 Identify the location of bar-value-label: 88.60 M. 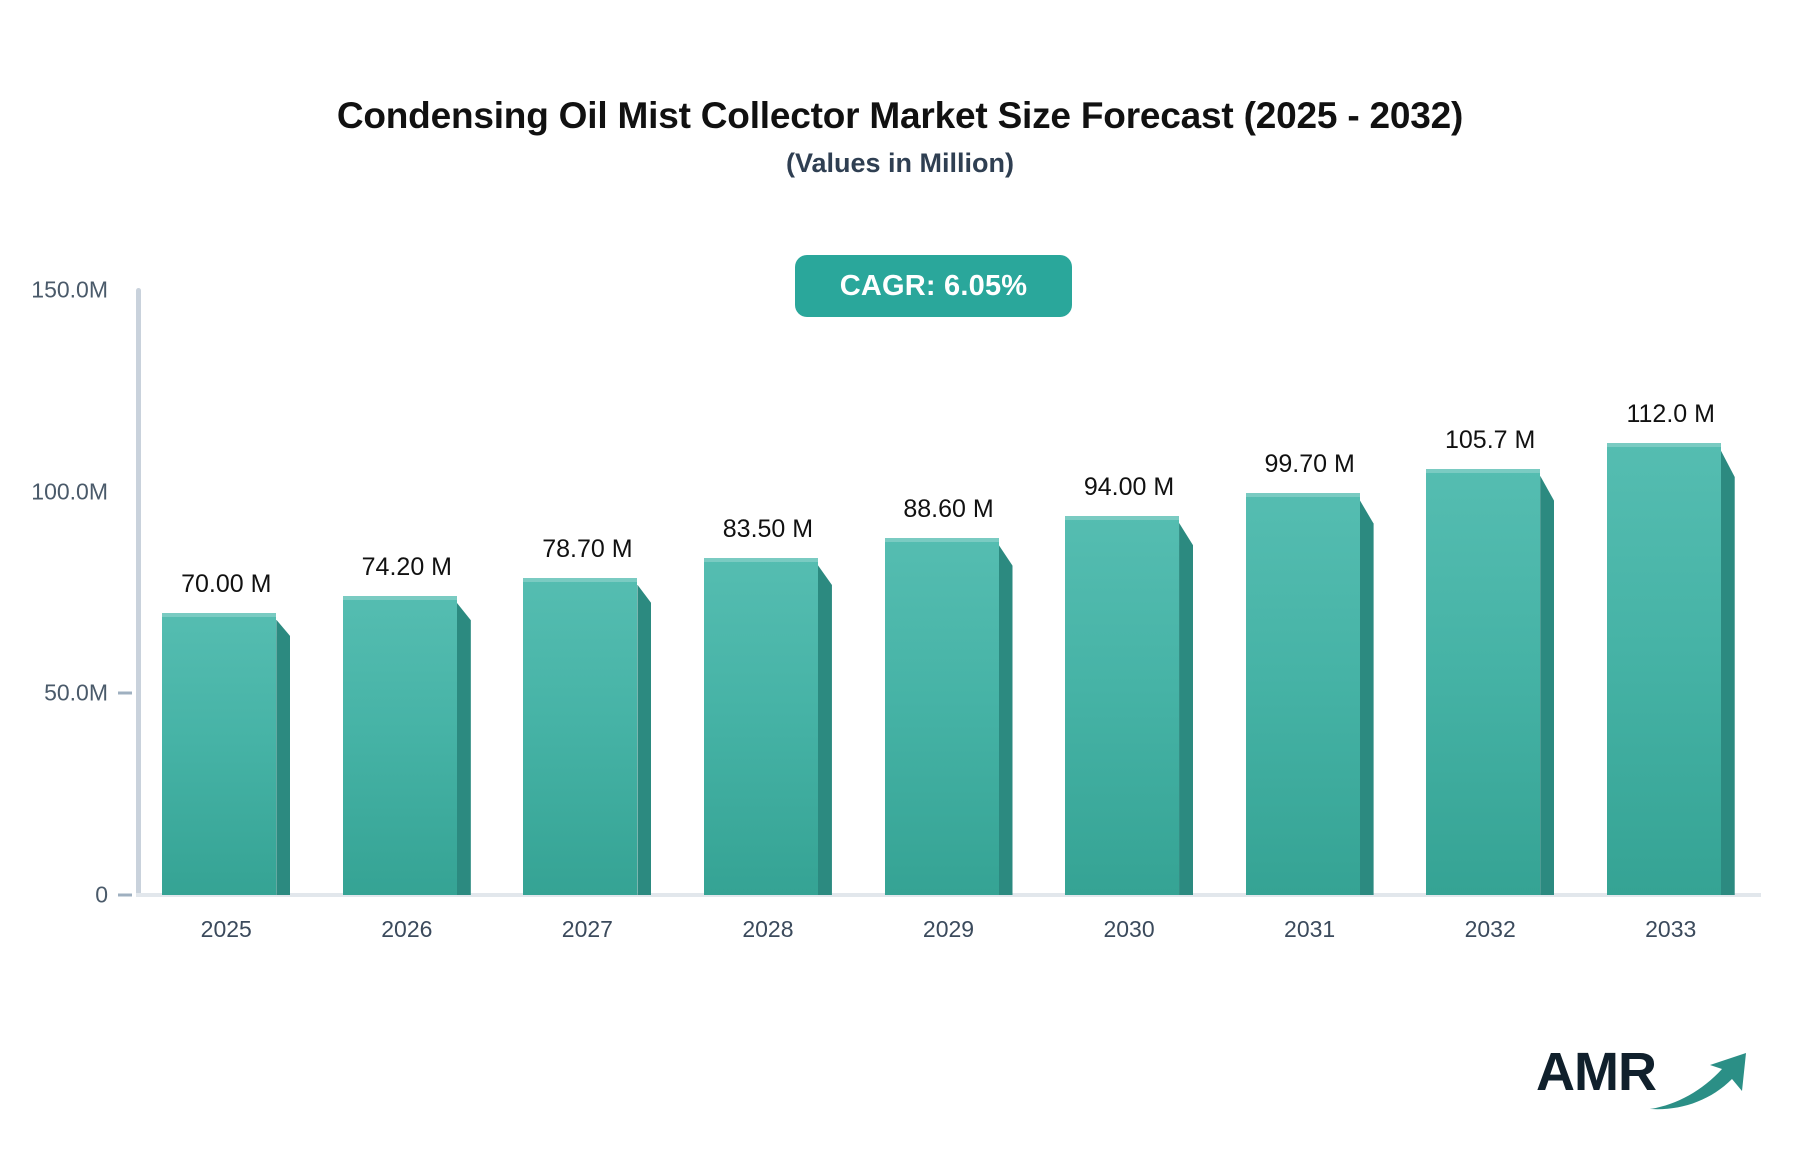
(948, 508).